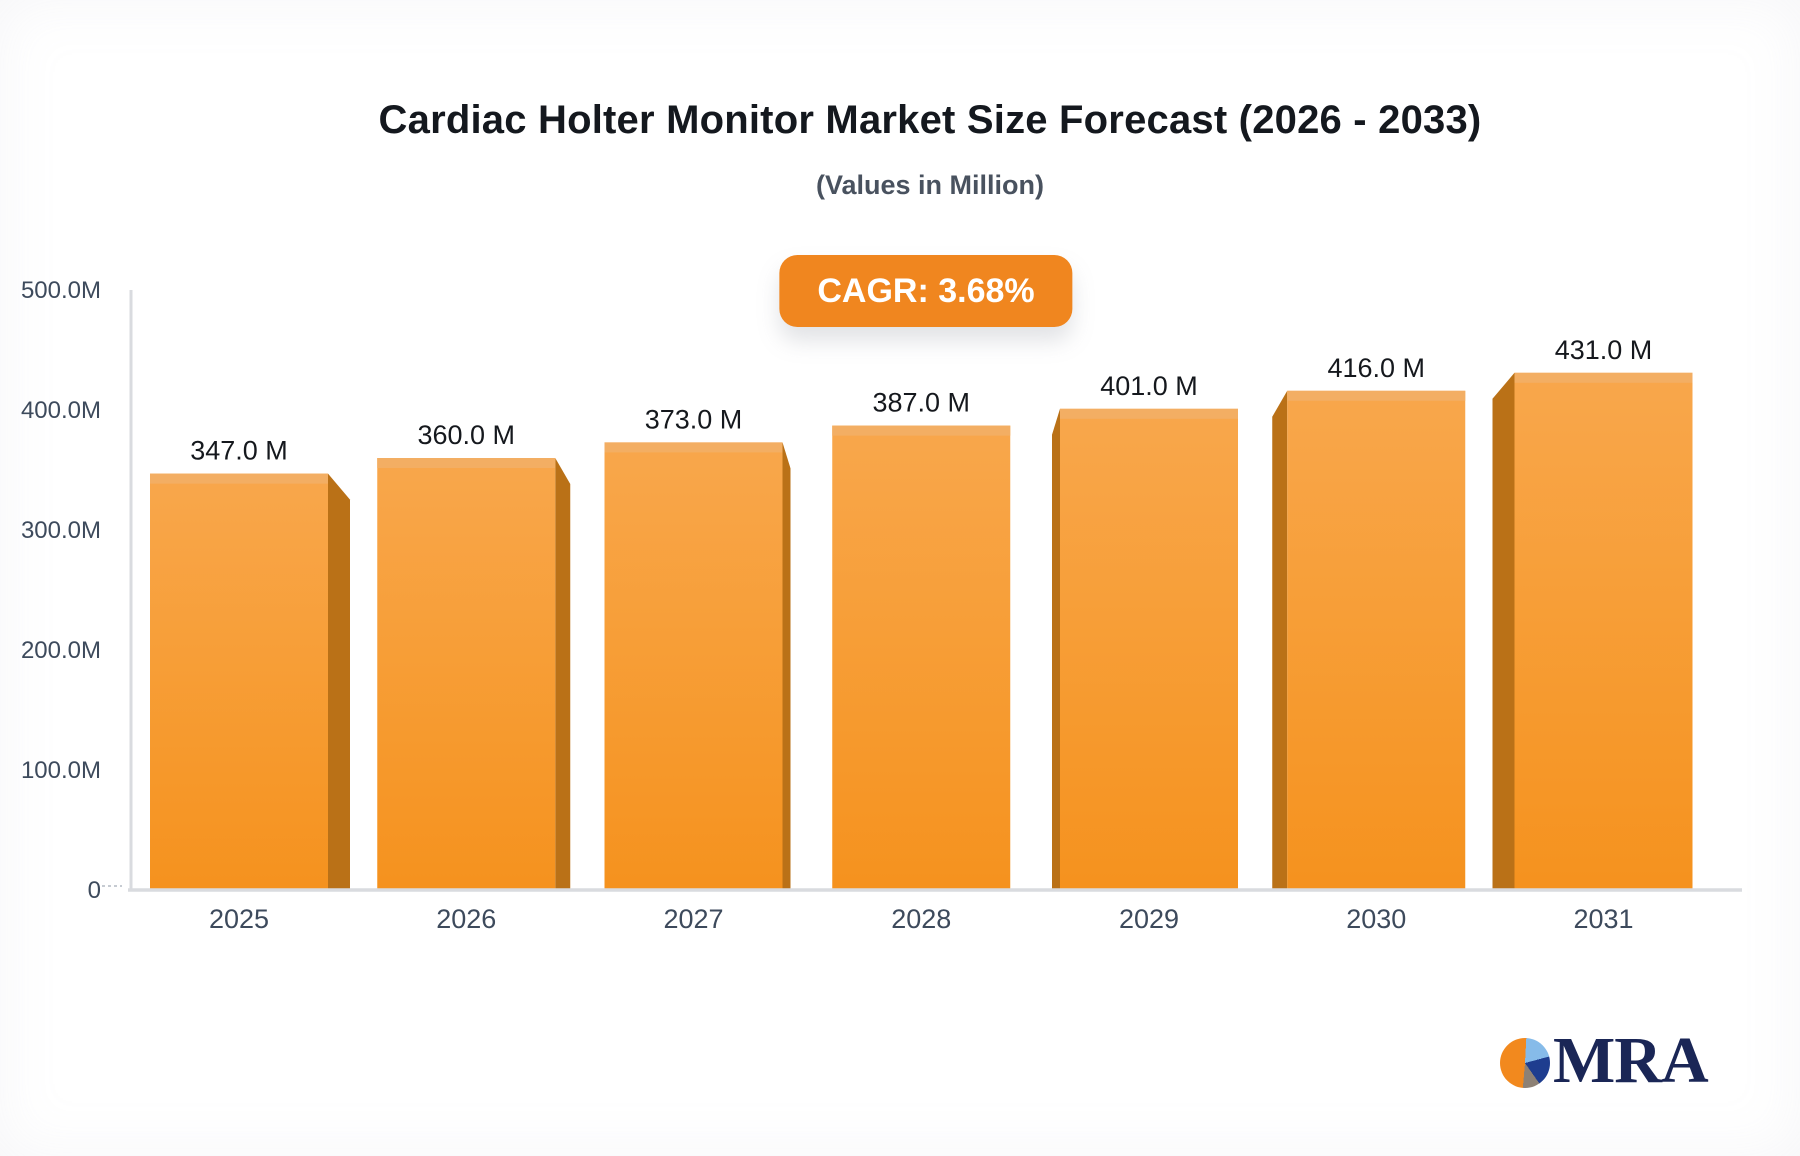 The height and width of the screenshot is (1156, 1800). I want to click on logo-text: MRA, so click(1631, 1060).